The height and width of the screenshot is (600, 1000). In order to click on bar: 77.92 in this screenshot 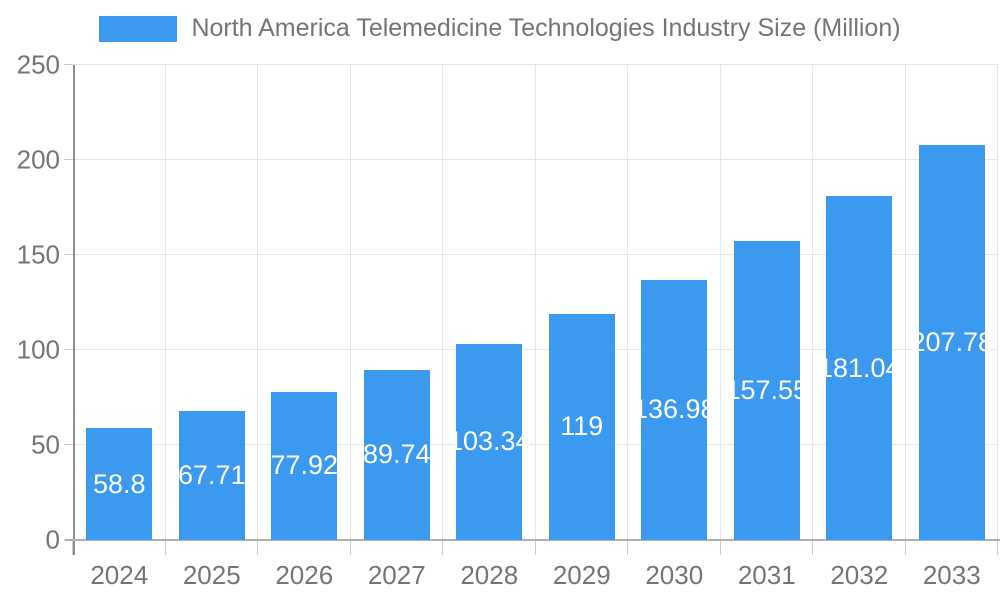, I will do `click(304, 465)`.